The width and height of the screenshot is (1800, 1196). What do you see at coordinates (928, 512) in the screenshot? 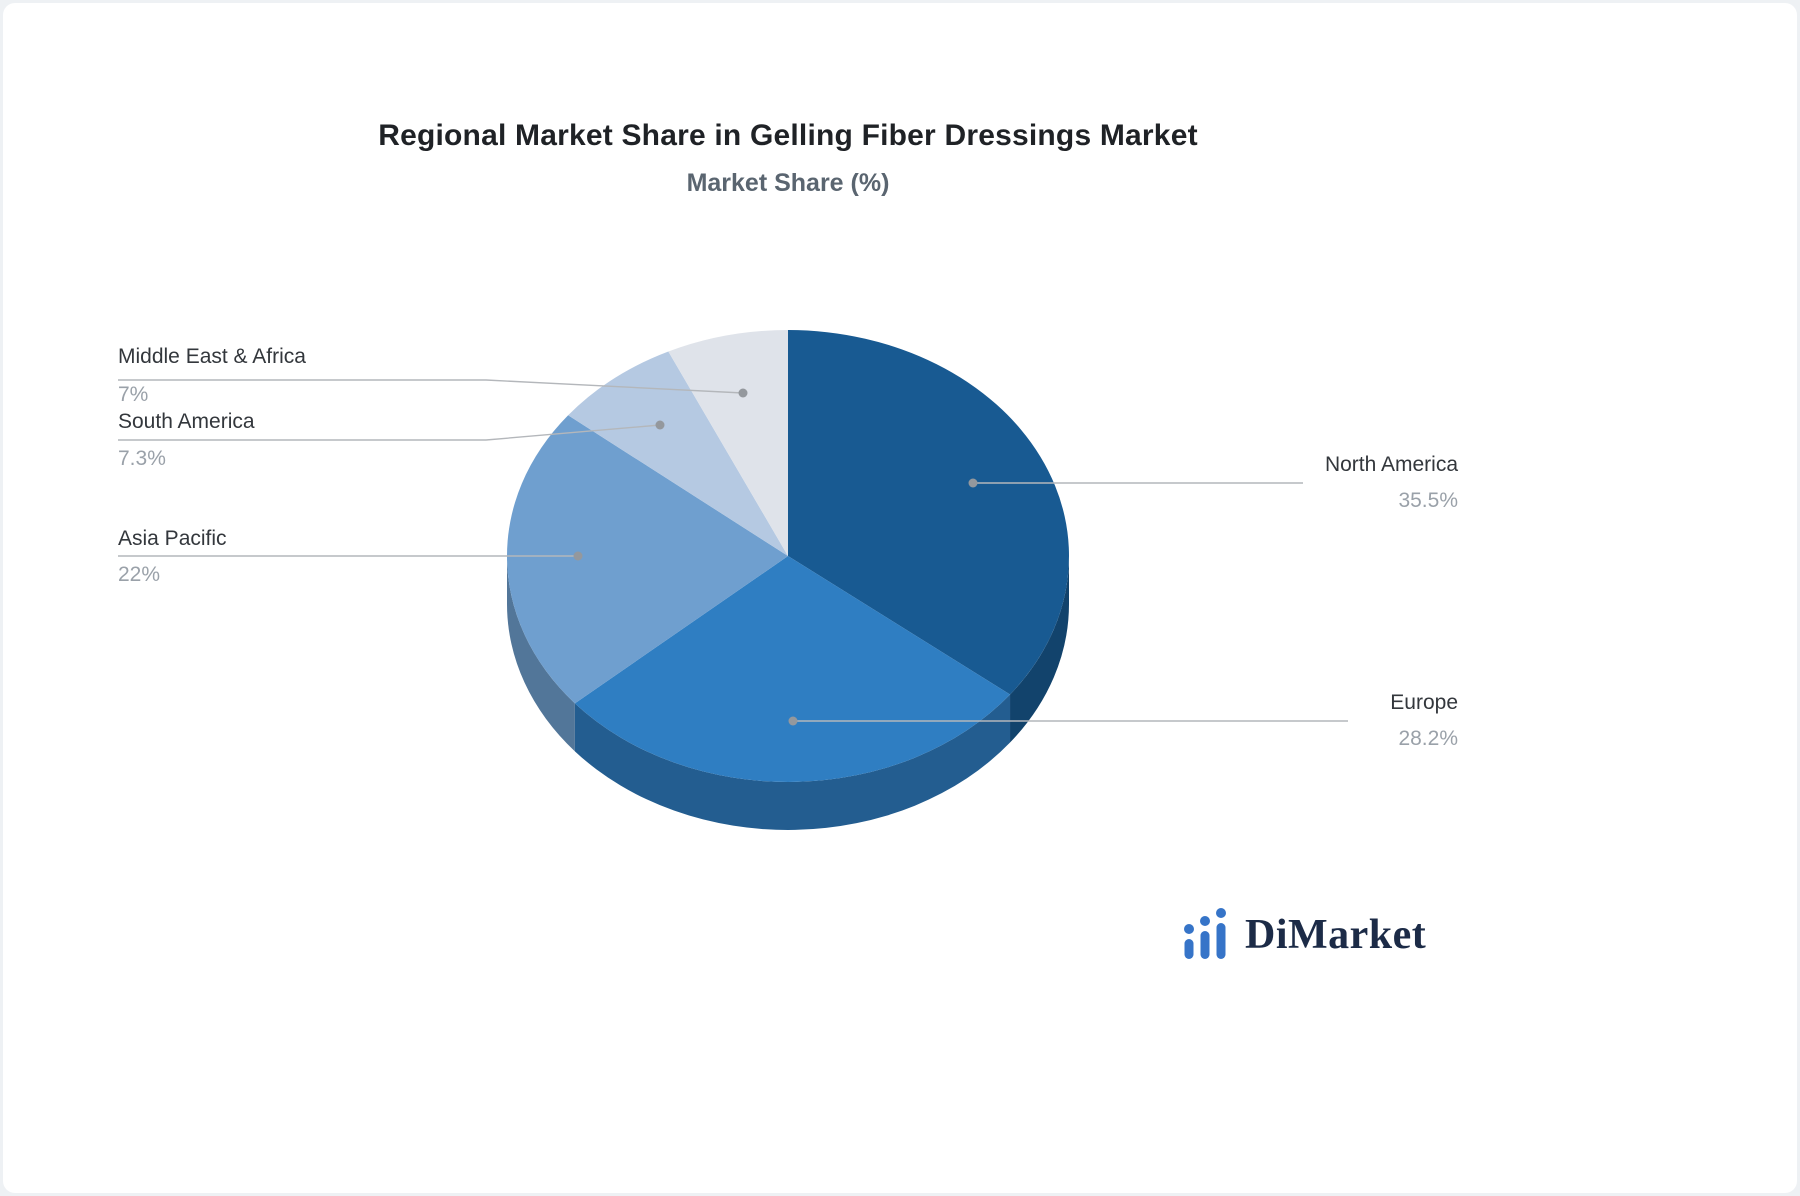
I see `pie-slice-north-america` at bounding box center [928, 512].